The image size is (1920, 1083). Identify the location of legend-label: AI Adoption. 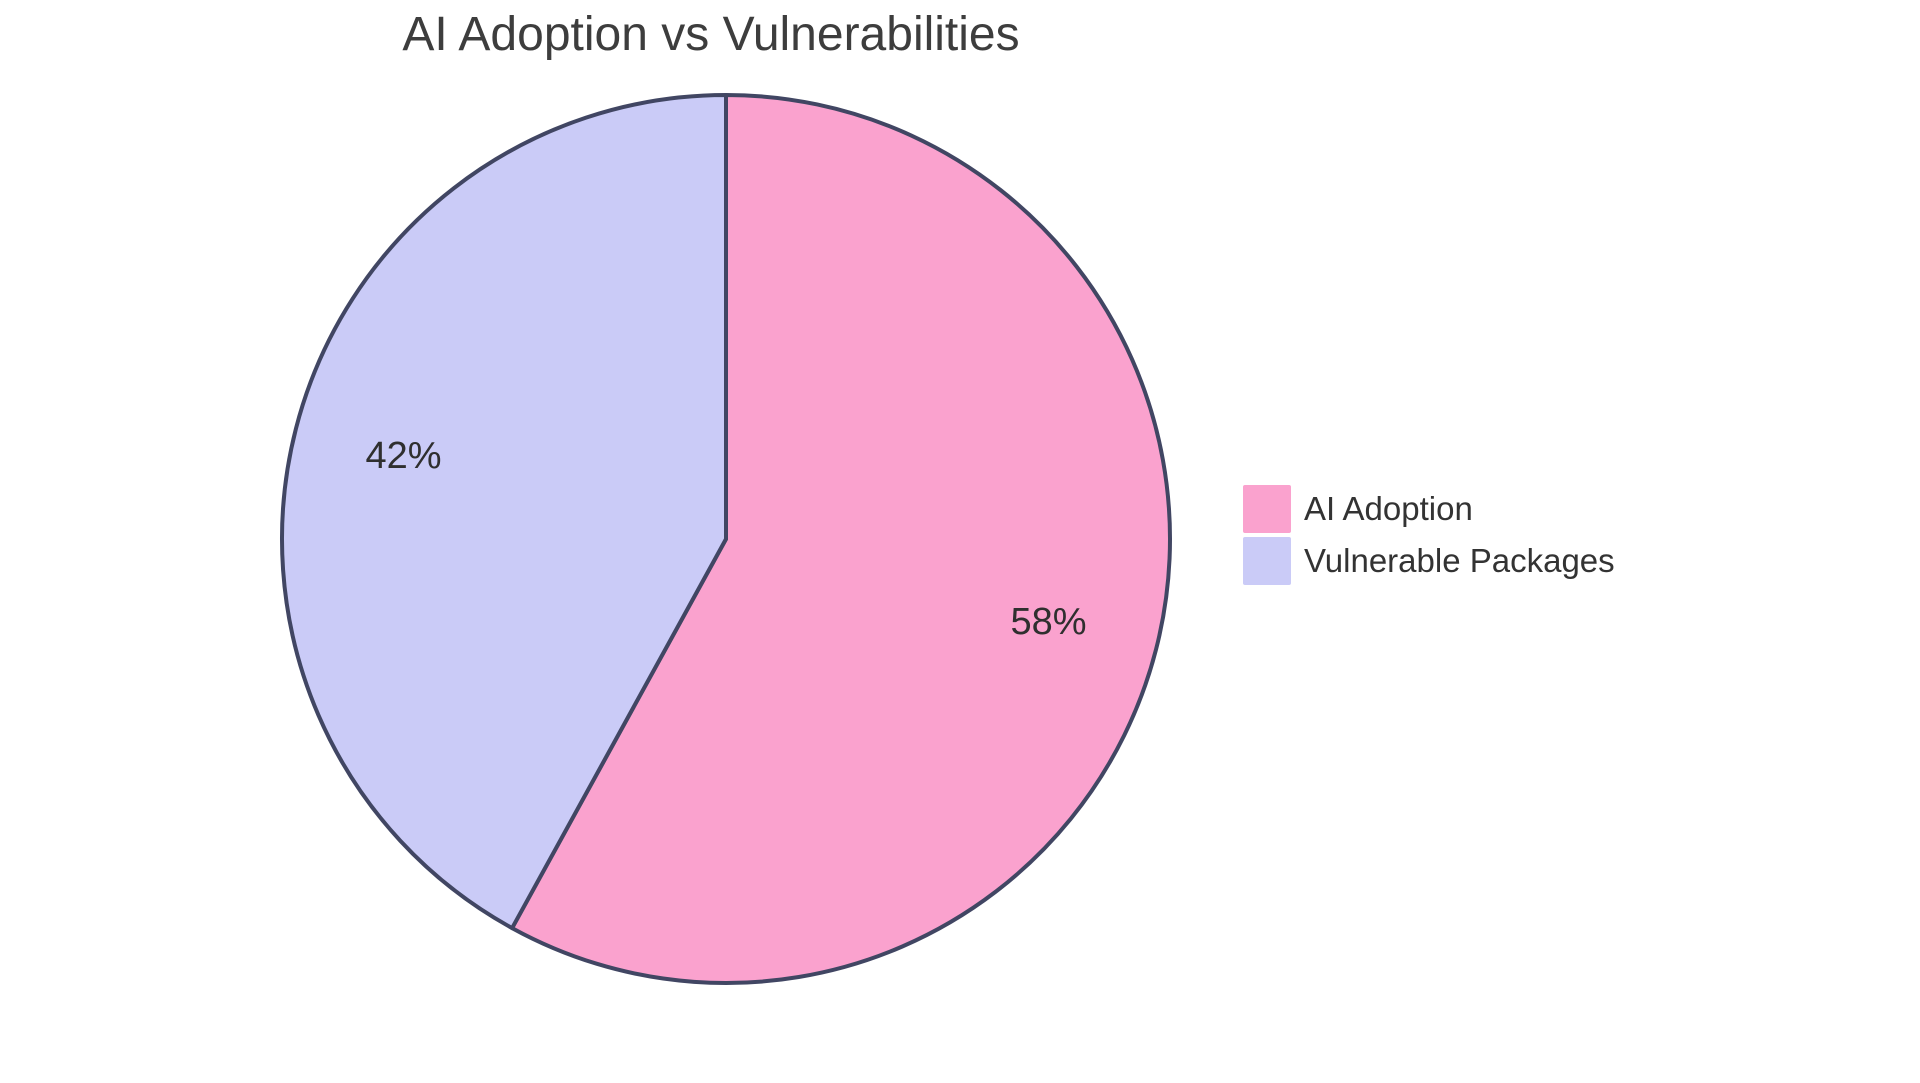
(1388, 508).